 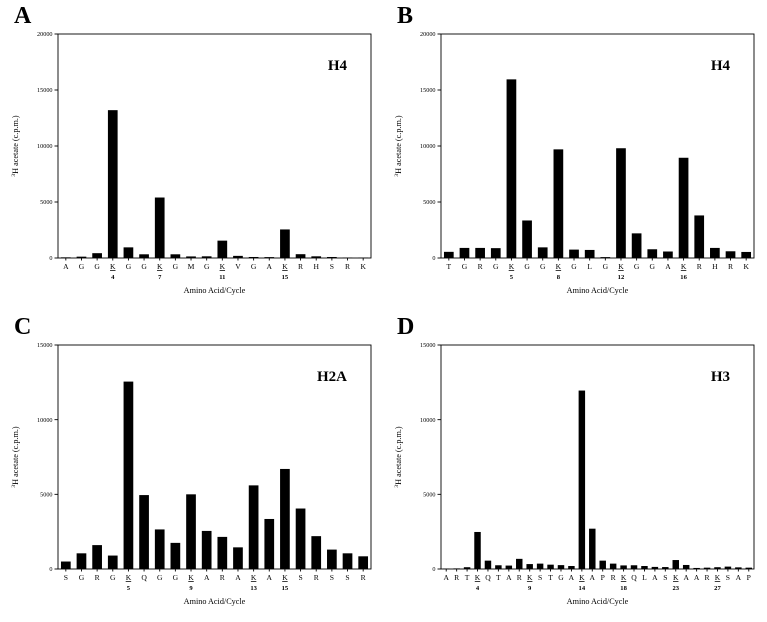 I want to click on cycle-number-label: 8, so click(x=559, y=277).